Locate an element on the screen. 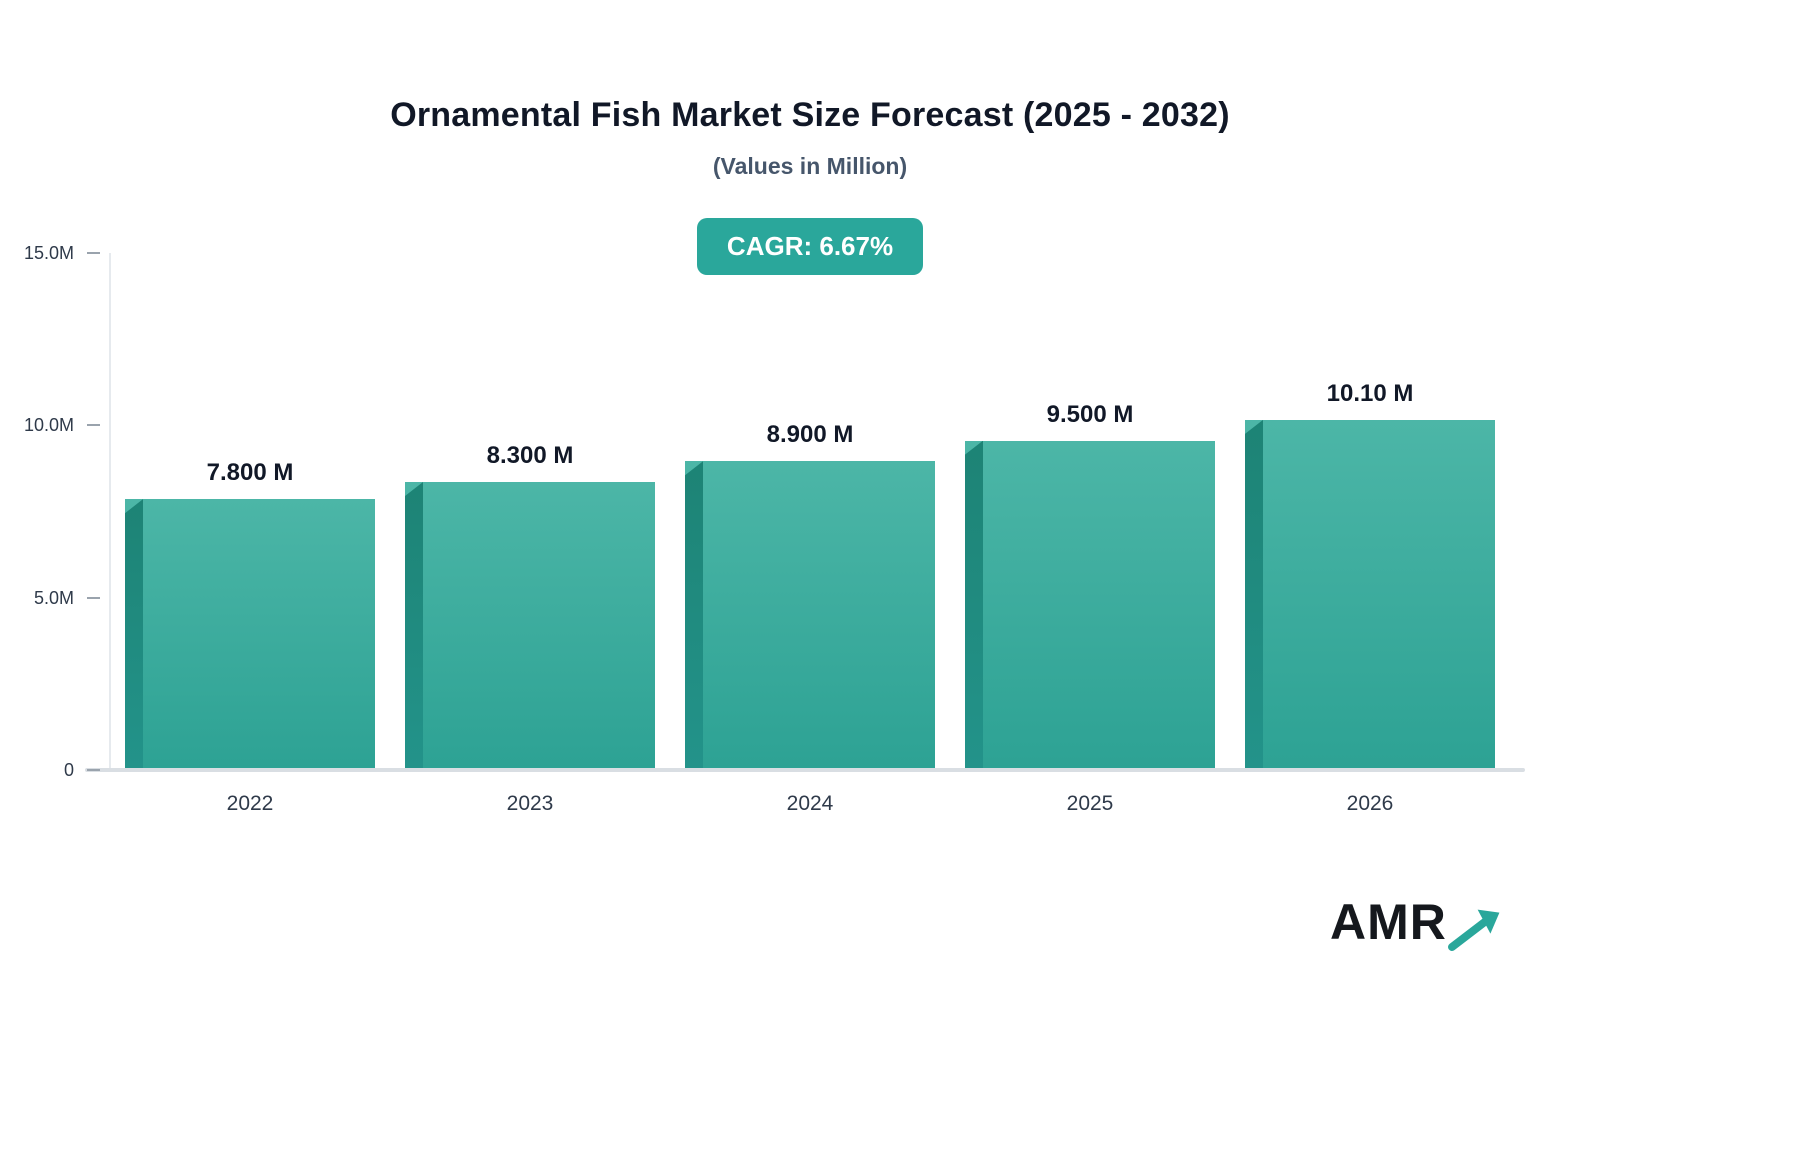 The height and width of the screenshot is (1156, 1800). bar-value-label-2022: 7.800 M is located at coordinates (250, 473).